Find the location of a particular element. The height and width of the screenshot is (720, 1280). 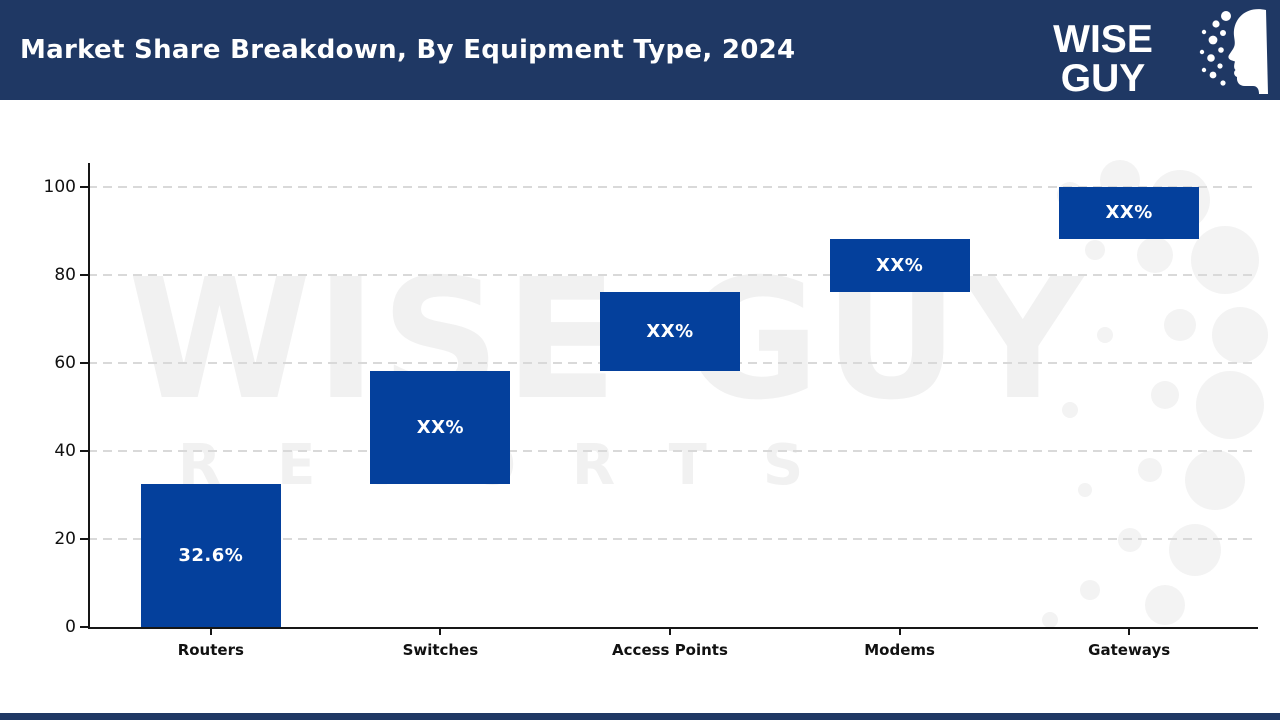

xcat-label-gateways: Gateways is located at coordinates (1129, 650).